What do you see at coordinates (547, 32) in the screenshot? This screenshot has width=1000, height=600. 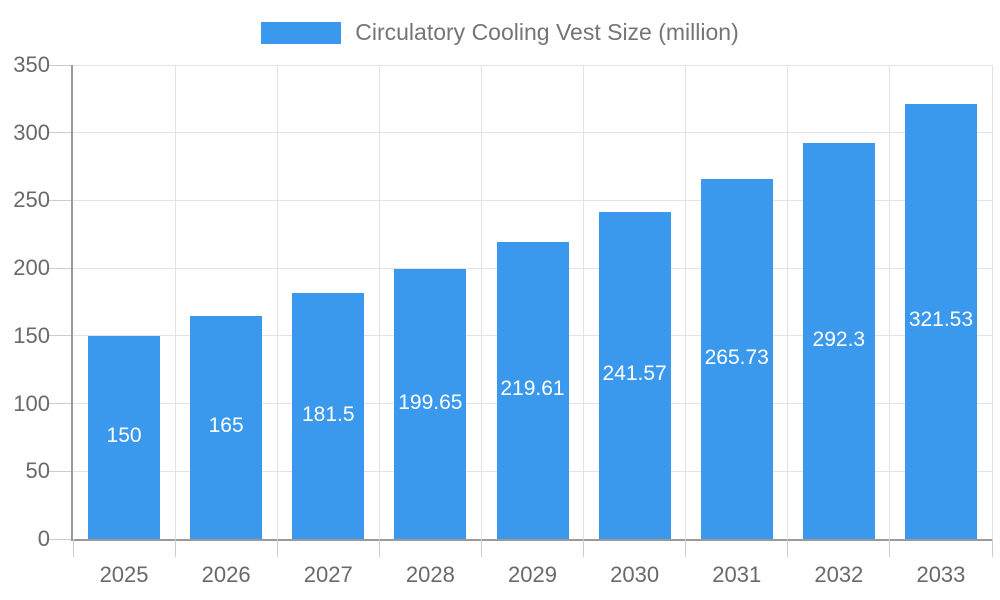 I see `legend-label: Circulatory Cooling Vest Size (million)` at bounding box center [547, 32].